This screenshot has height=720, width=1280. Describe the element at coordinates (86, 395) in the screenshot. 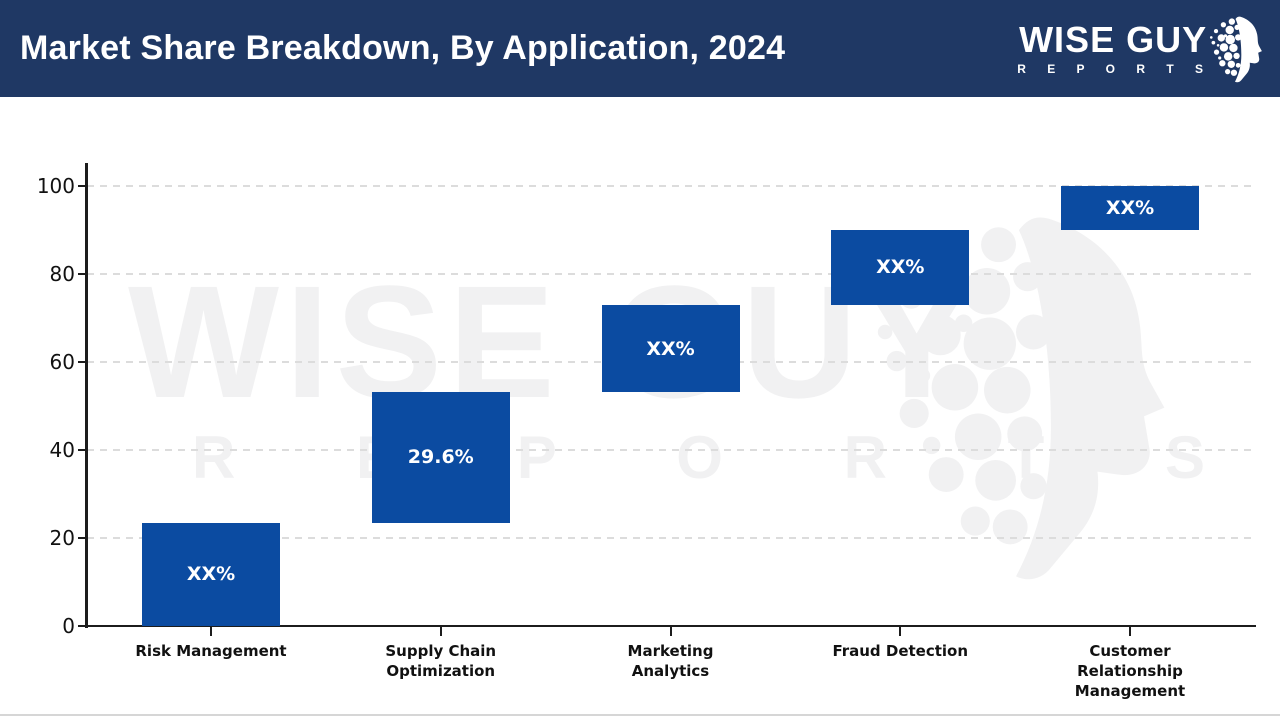

I see `y-axis-line` at that location.